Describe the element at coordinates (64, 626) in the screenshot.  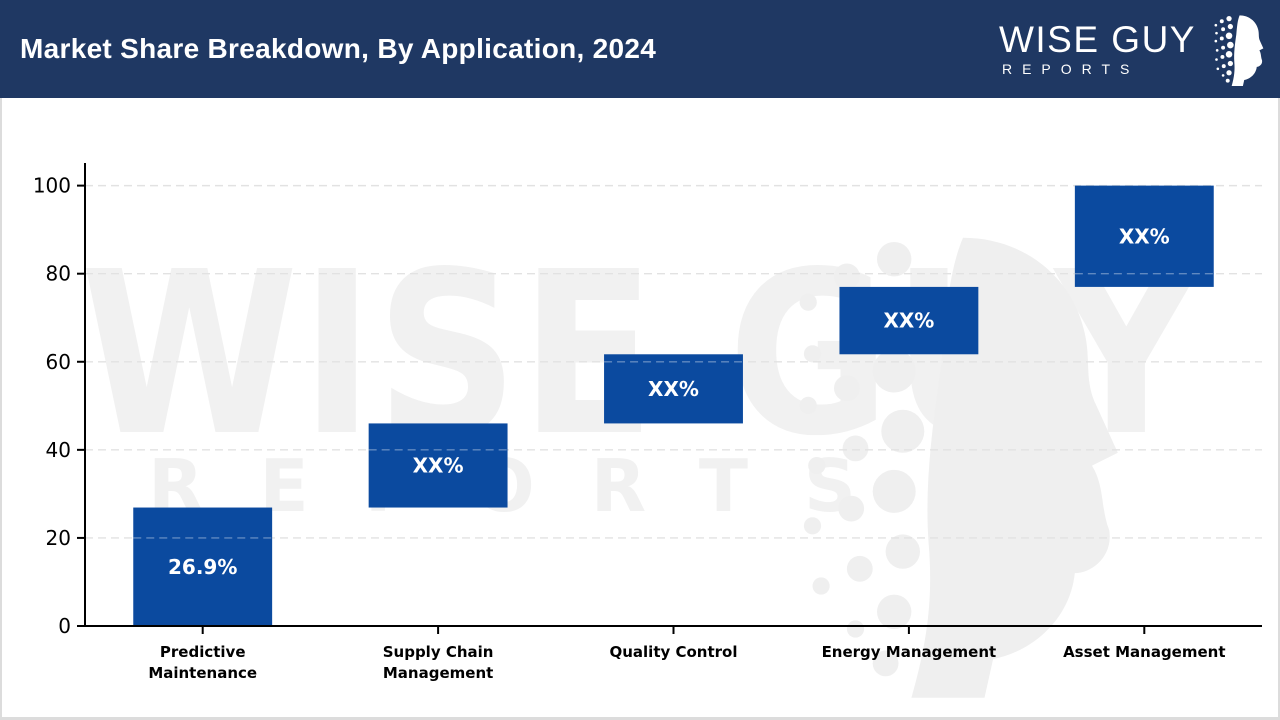
I see `y-tick-label: 0` at that location.